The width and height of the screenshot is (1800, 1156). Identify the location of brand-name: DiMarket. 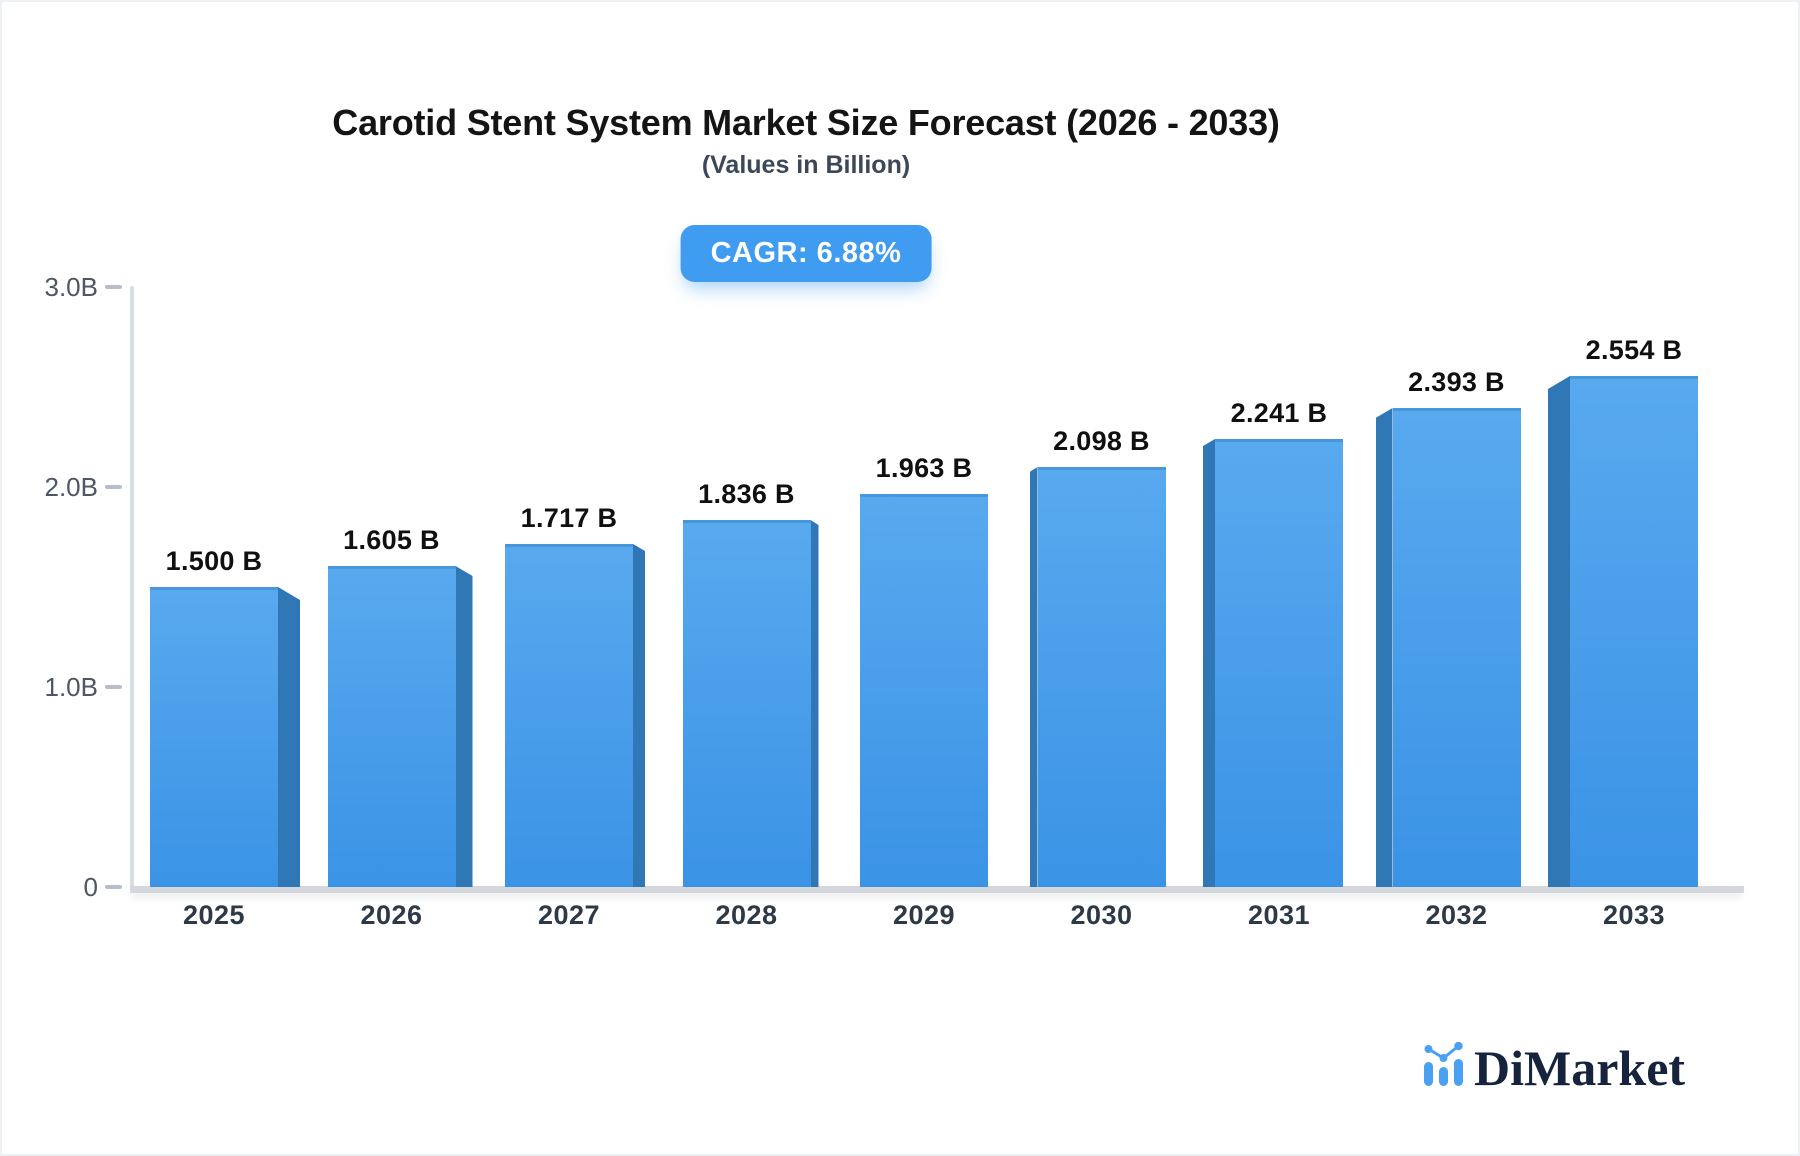
(1580, 1068).